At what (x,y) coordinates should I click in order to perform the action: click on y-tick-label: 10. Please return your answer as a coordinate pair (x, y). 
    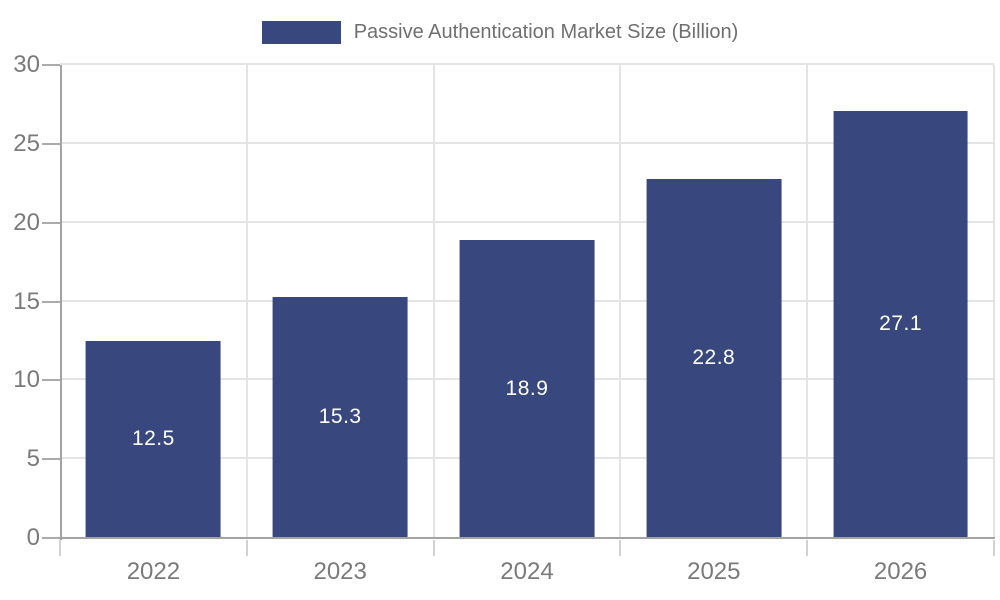
    Looking at the image, I should click on (26, 380).